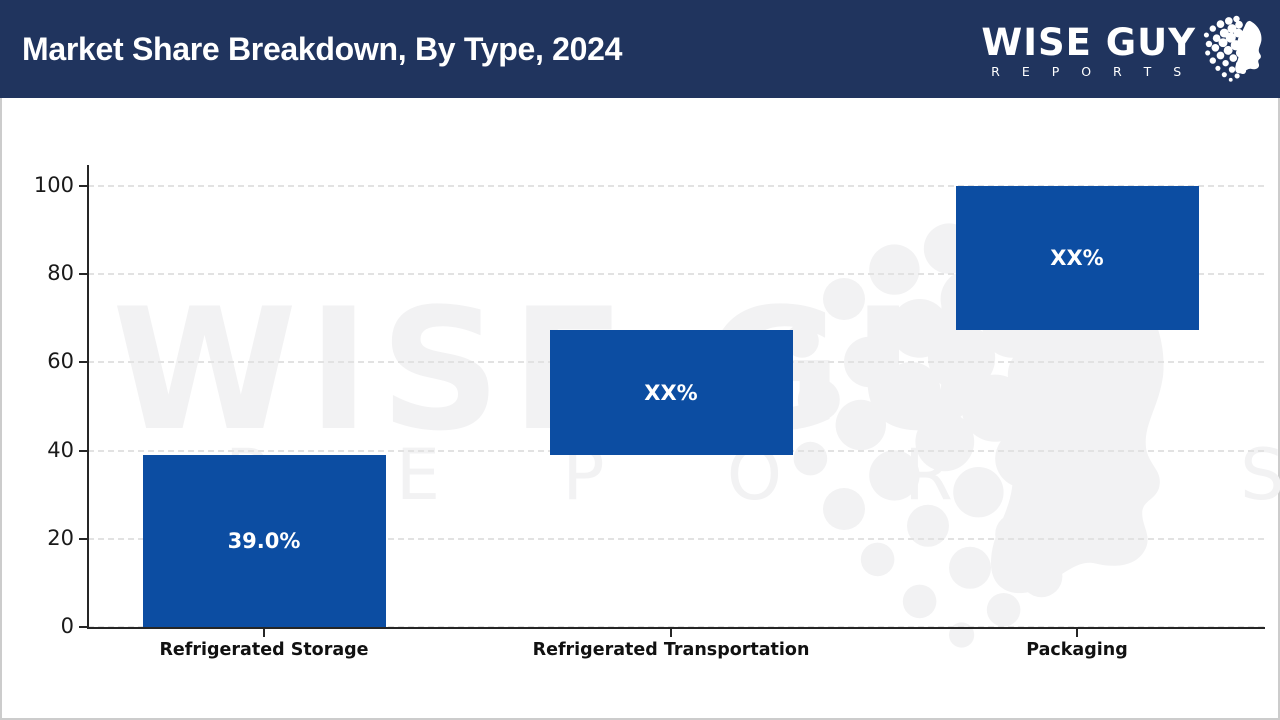 The image size is (1280, 720). Describe the element at coordinates (53, 185) in the screenshot. I see `y-tick-label: 100` at that location.